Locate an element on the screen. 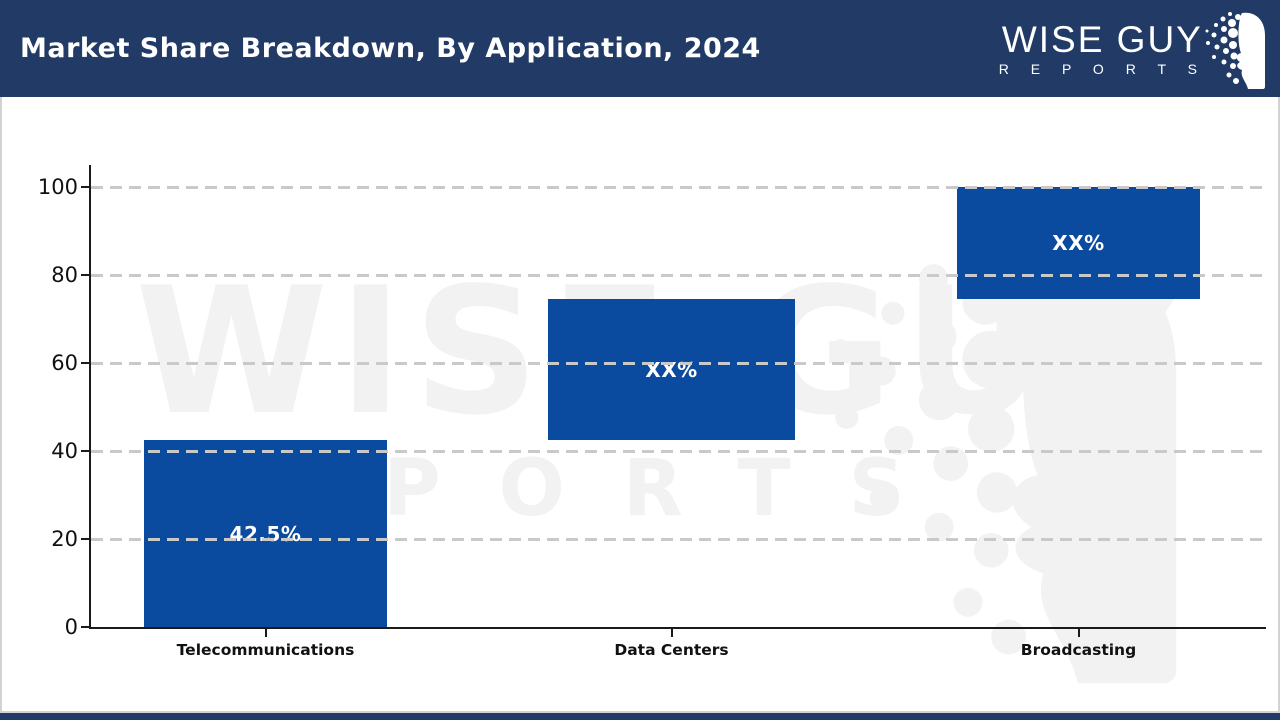  bar-value-label: 42.5% is located at coordinates (265, 533).